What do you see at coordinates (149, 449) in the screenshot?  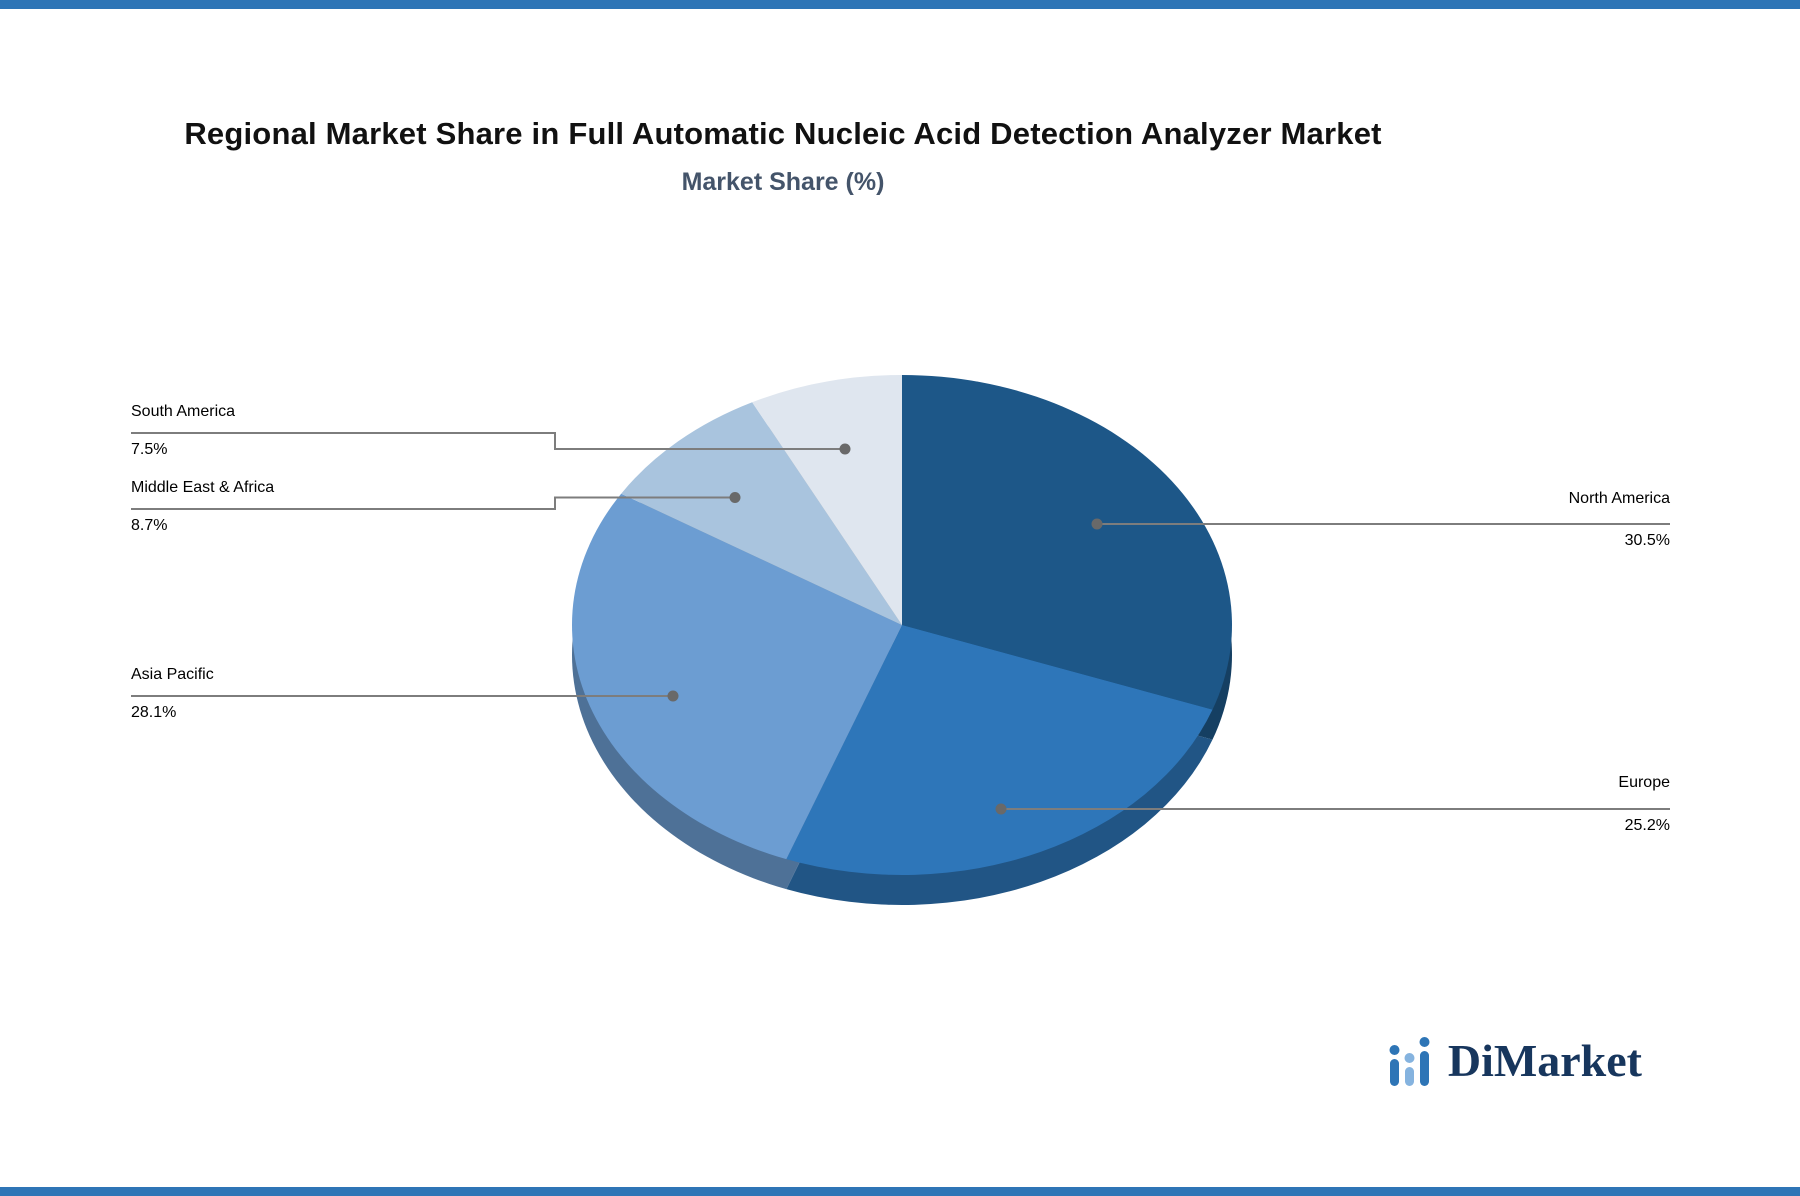 I see `value-south-america: 7.5%` at bounding box center [149, 449].